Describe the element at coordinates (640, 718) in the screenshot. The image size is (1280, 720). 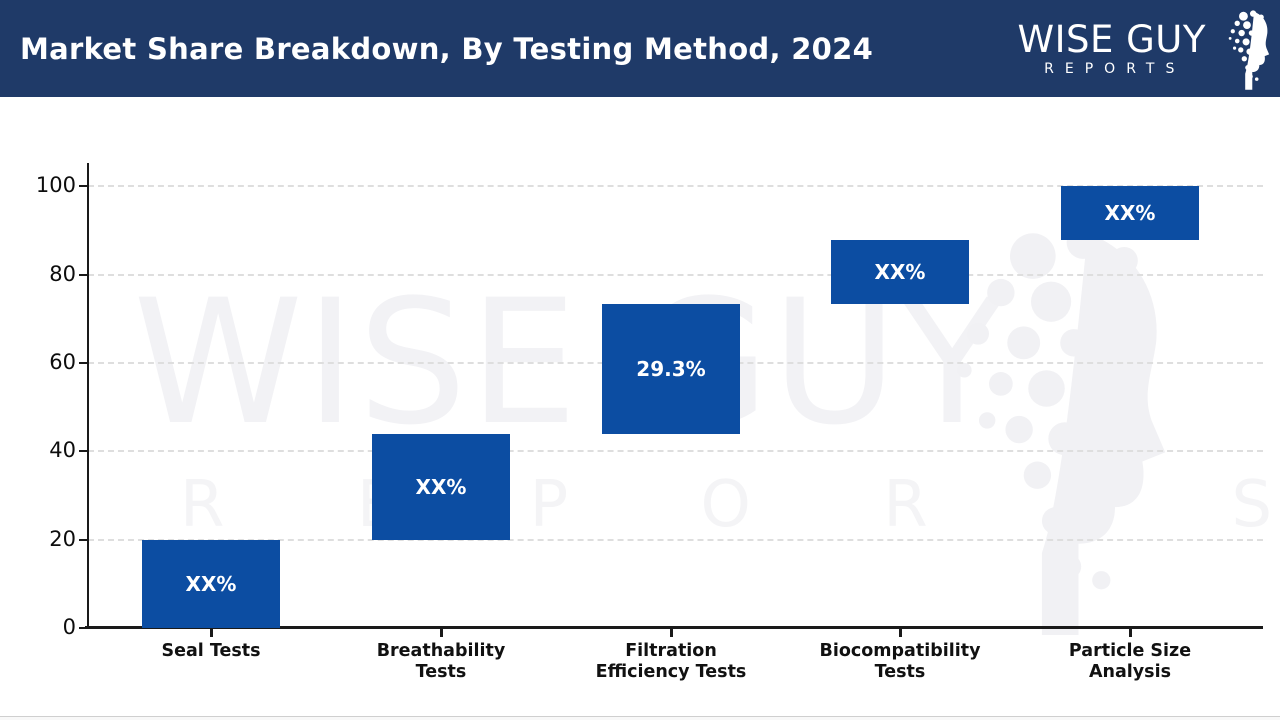
I see `bottom-border-line` at that location.